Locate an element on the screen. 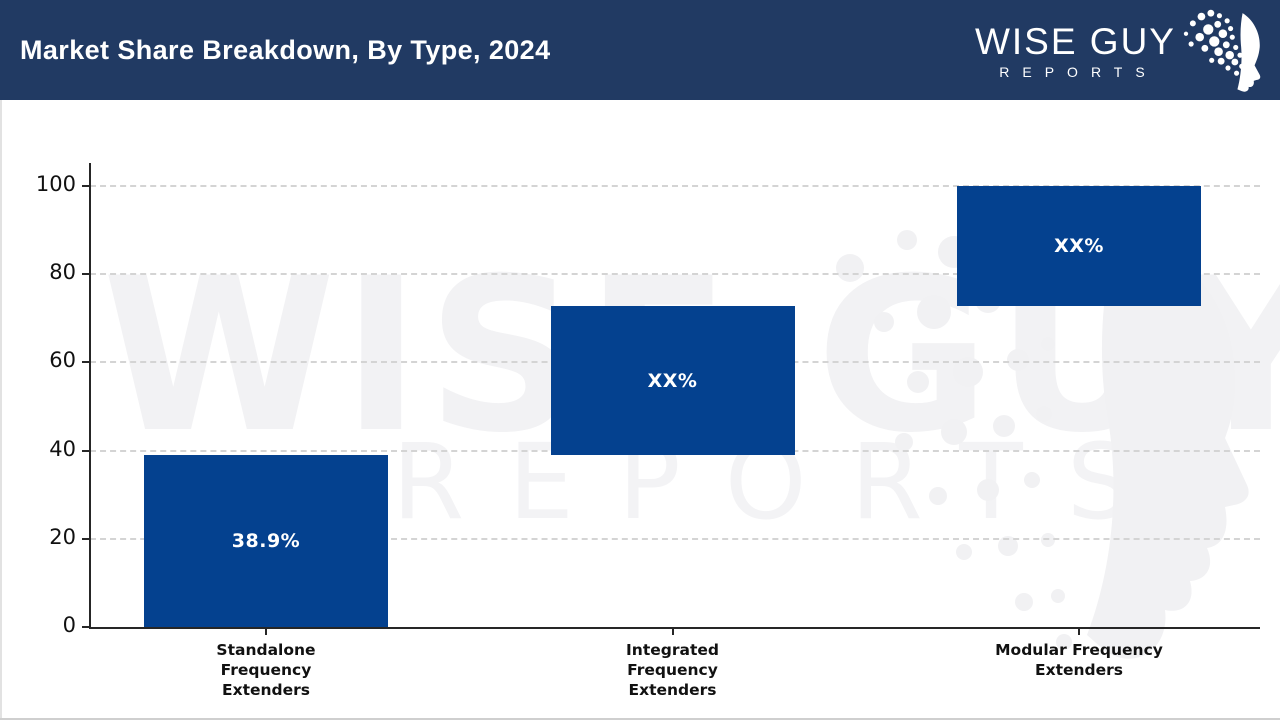  x-category-label-2: Integrated Frequency Extenders is located at coordinates (672, 670).